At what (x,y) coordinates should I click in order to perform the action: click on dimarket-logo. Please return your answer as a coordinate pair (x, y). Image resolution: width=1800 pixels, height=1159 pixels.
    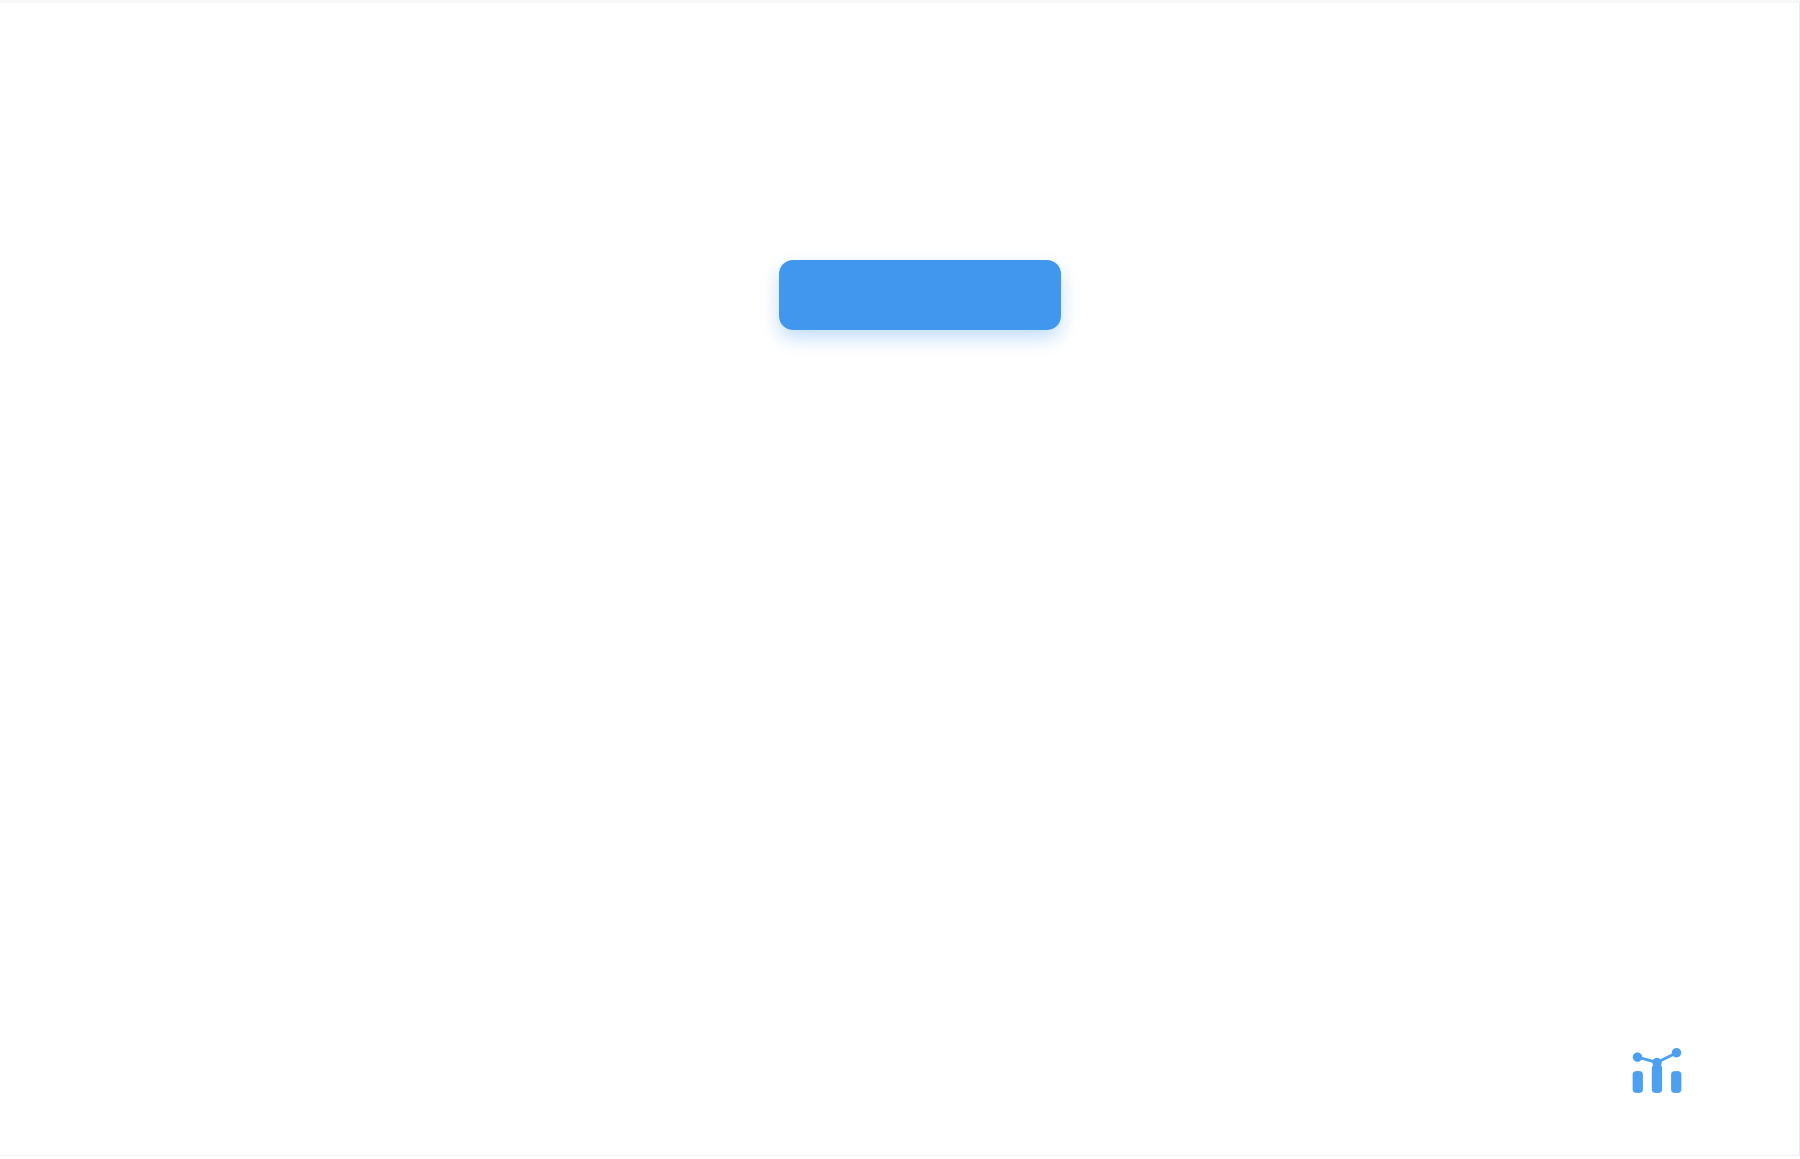
    Looking at the image, I should click on (1662, 1069).